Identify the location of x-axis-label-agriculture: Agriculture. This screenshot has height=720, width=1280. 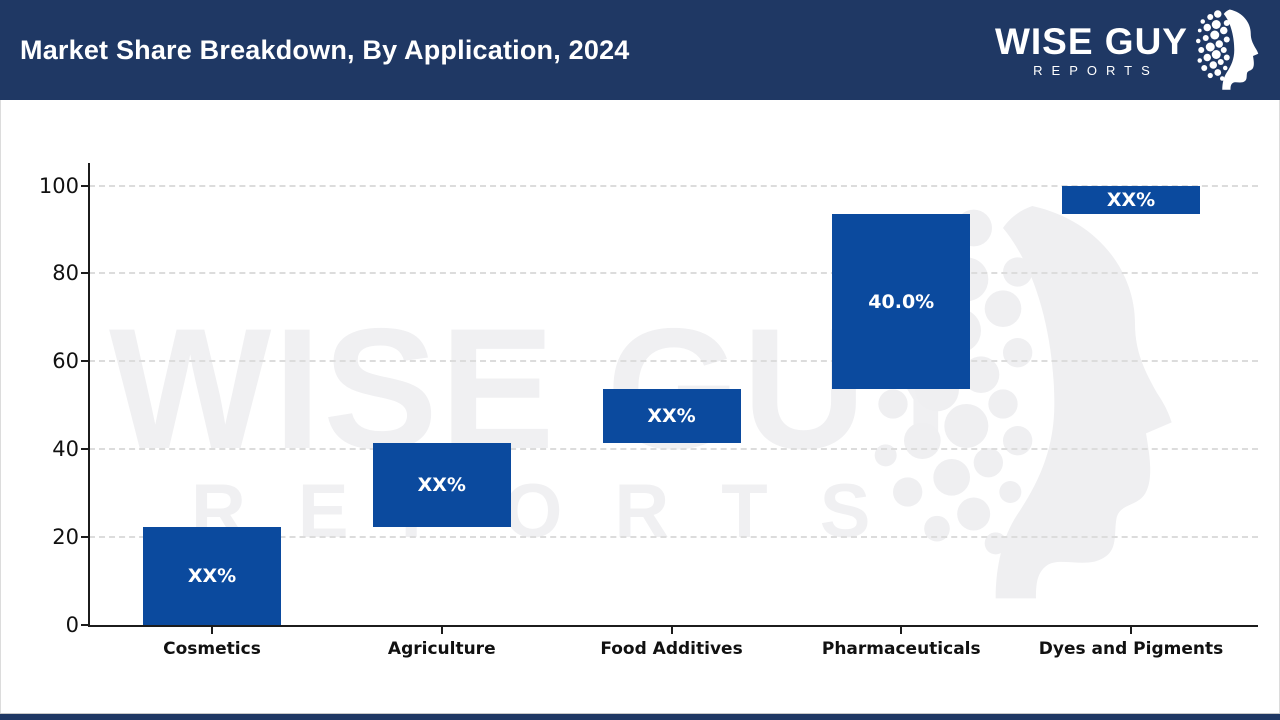
(441, 649).